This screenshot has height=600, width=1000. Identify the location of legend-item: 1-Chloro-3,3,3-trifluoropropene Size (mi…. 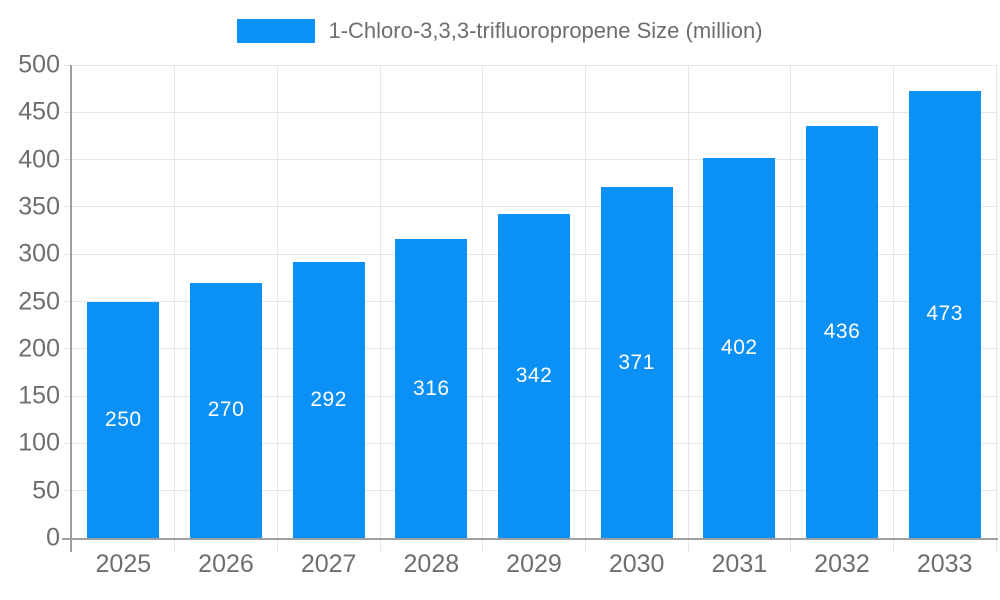
(500, 31).